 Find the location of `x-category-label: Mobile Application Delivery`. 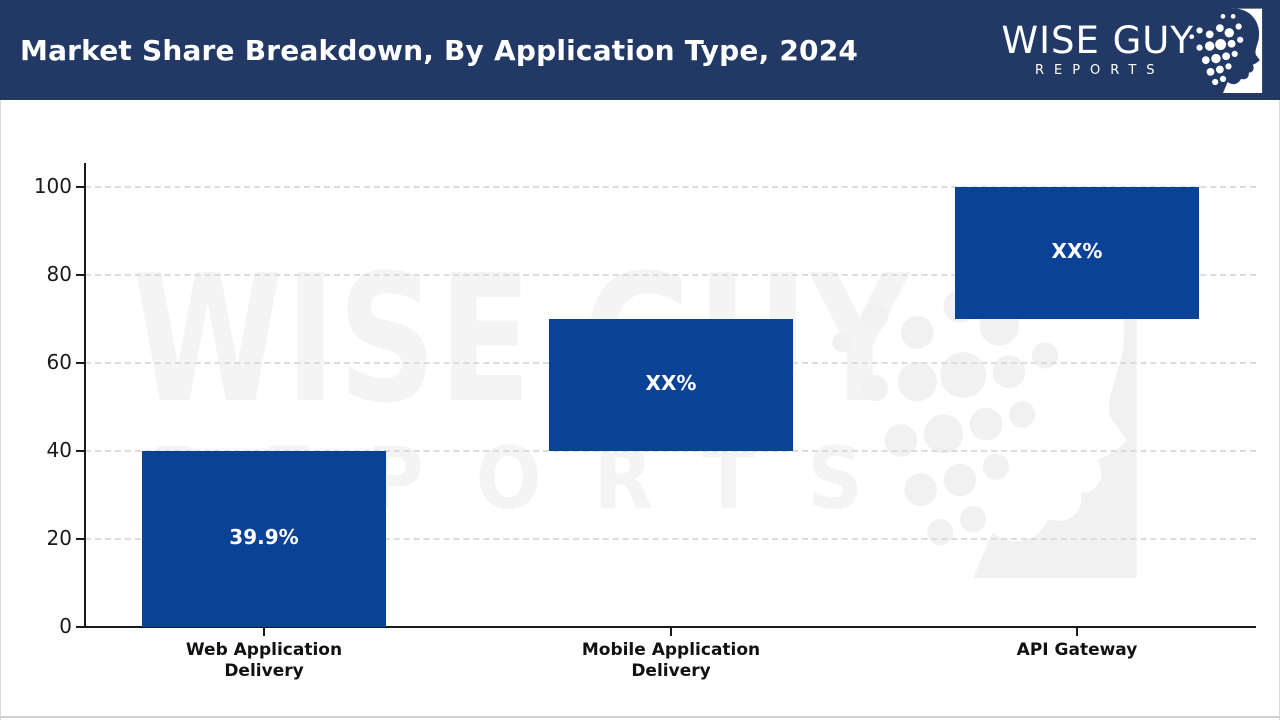

x-category-label: Mobile Application Delivery is located at coordinates (671, 661).